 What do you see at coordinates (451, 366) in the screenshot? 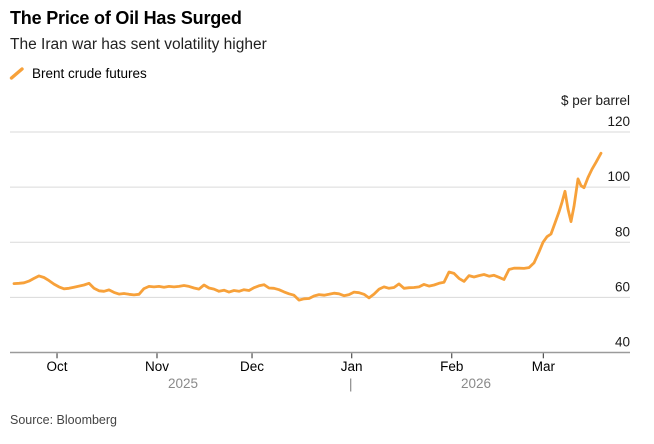
I see `x-tick-label-Feb: Feb` at bounding box center [451, 366].